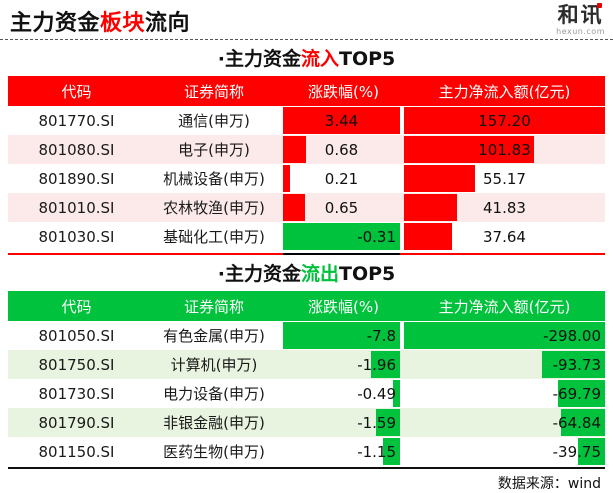 The height and width of the screenshot is (493, 613). Describe the element at coordinates (214, 423) in the screenshot. I see `name-cell: 非银金融(申万)` at that location.